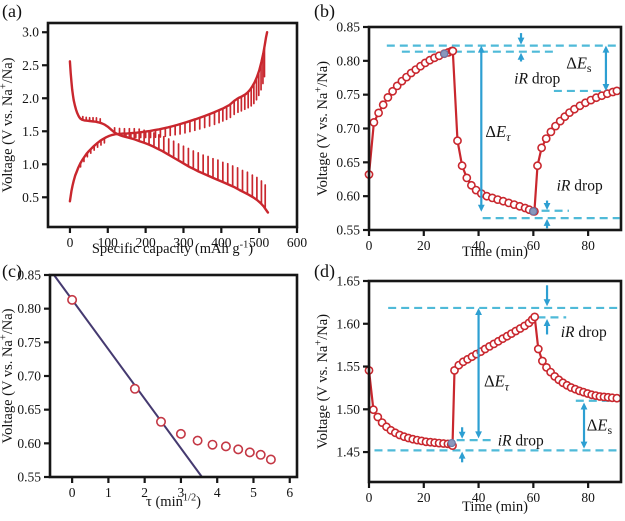 The height and width of the screenshot is (521, 625). I want to click on annotation-labels: ΔEτ iR drop iR drop ΔEs, so click(548, 387).